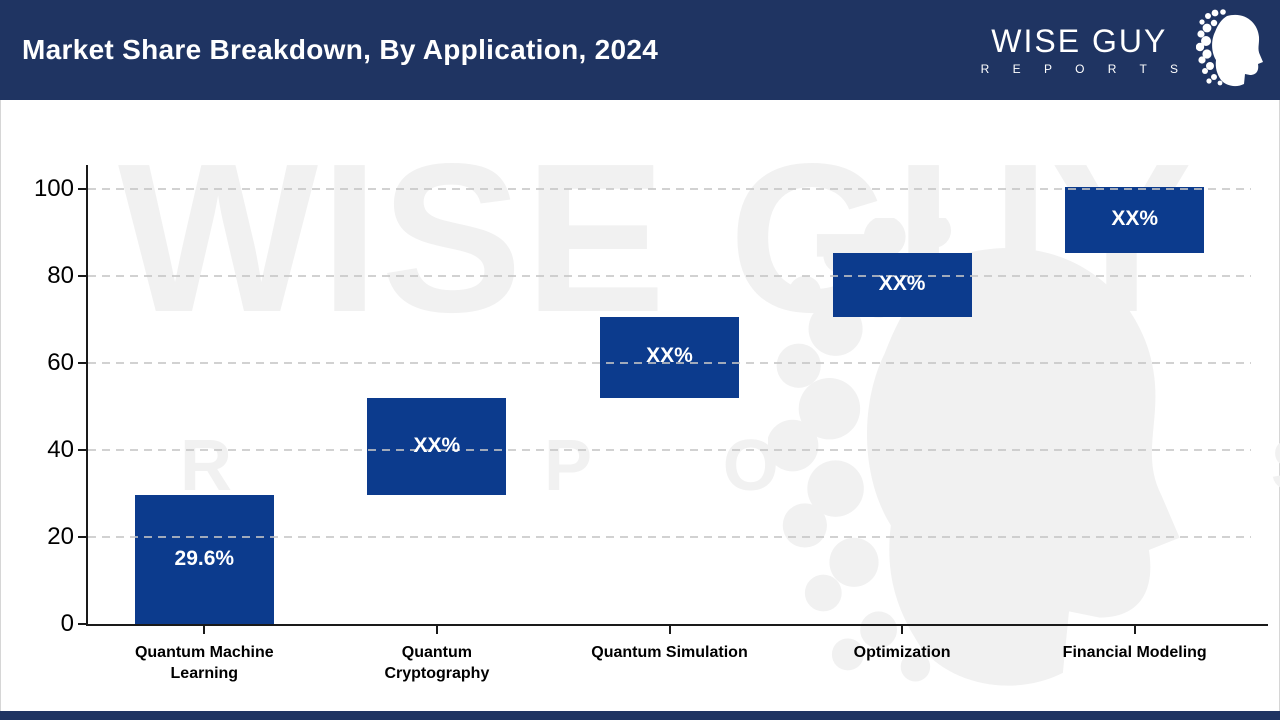 The height and width of the screenshot is (720, 1280). Describe the element at coordinates (640, 715) in the screenshot. I see `footer-bar` at that location.